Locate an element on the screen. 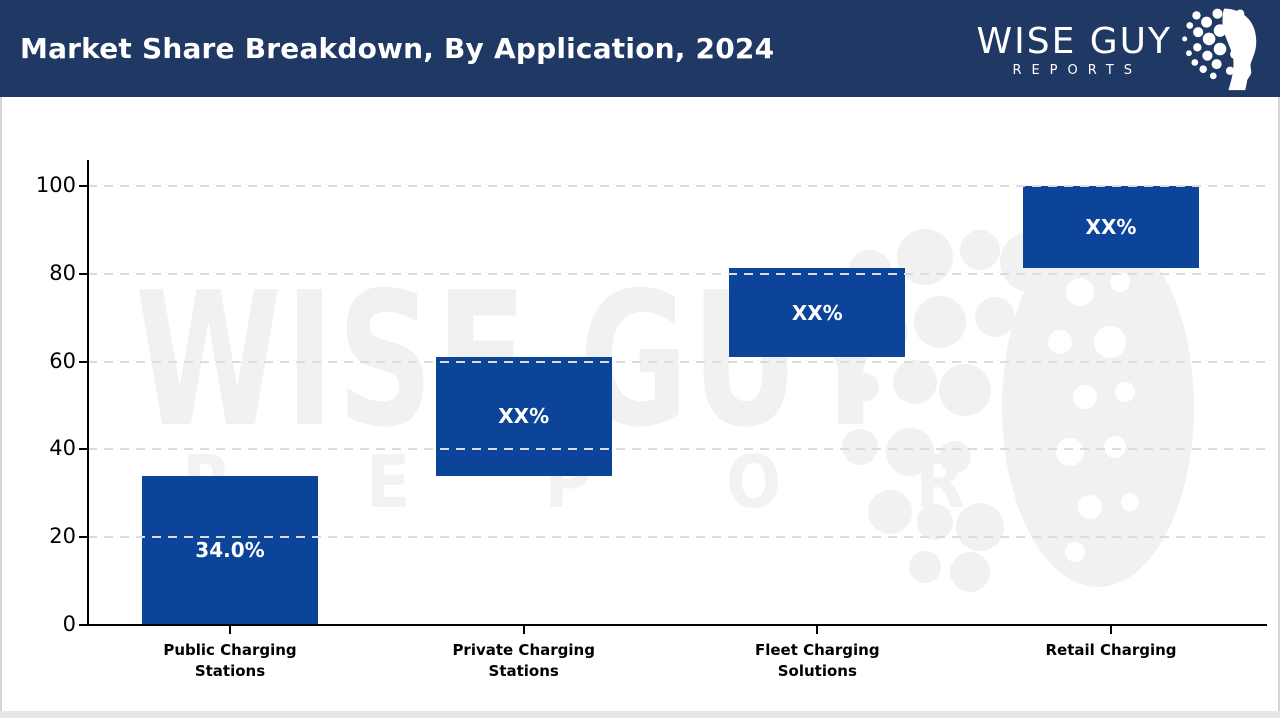  brand-name: WISE GUY is located at coordinates (1074, 41).